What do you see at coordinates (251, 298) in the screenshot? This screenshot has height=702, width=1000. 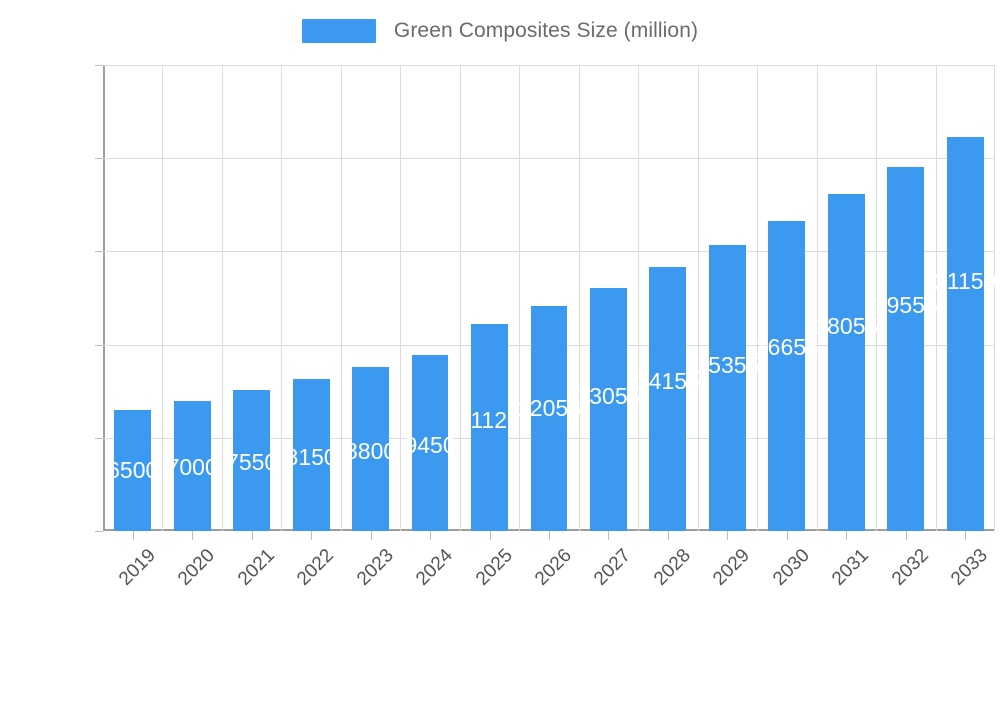 I see `bar-slot: 7550` at bounding box center [251, 298].